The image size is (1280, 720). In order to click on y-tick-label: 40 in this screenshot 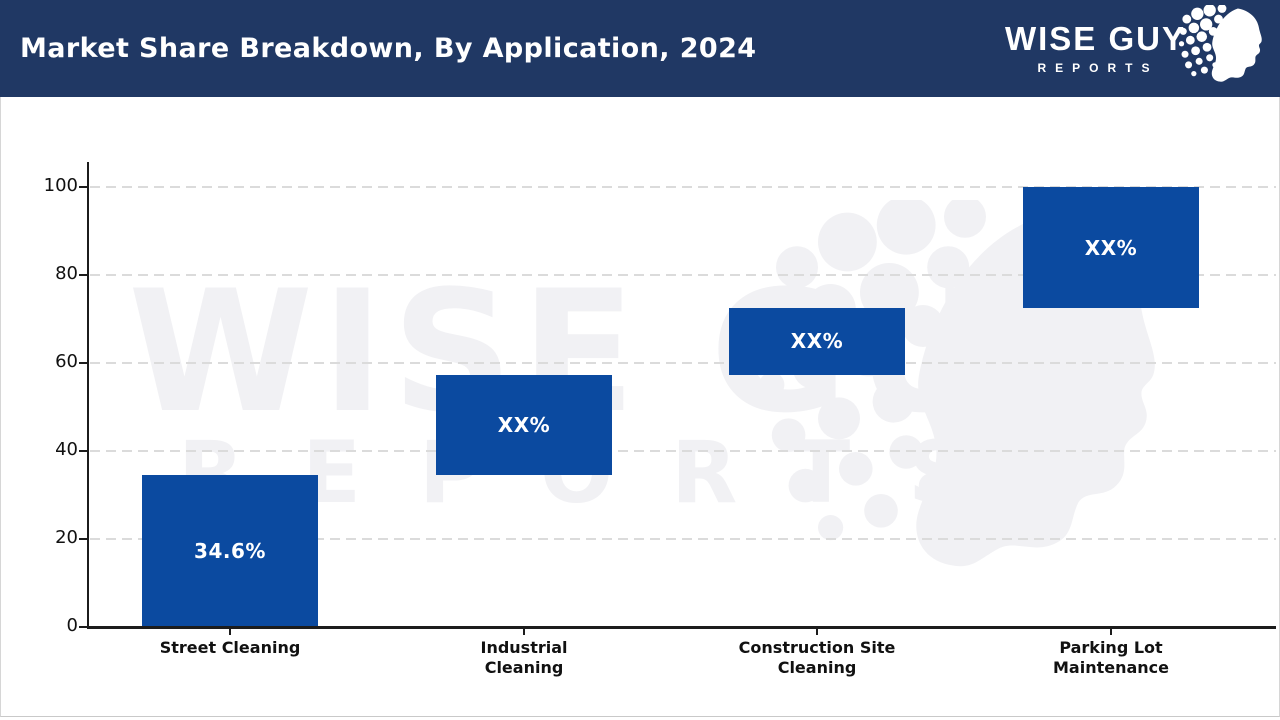, I will do `click(66, 449)`.